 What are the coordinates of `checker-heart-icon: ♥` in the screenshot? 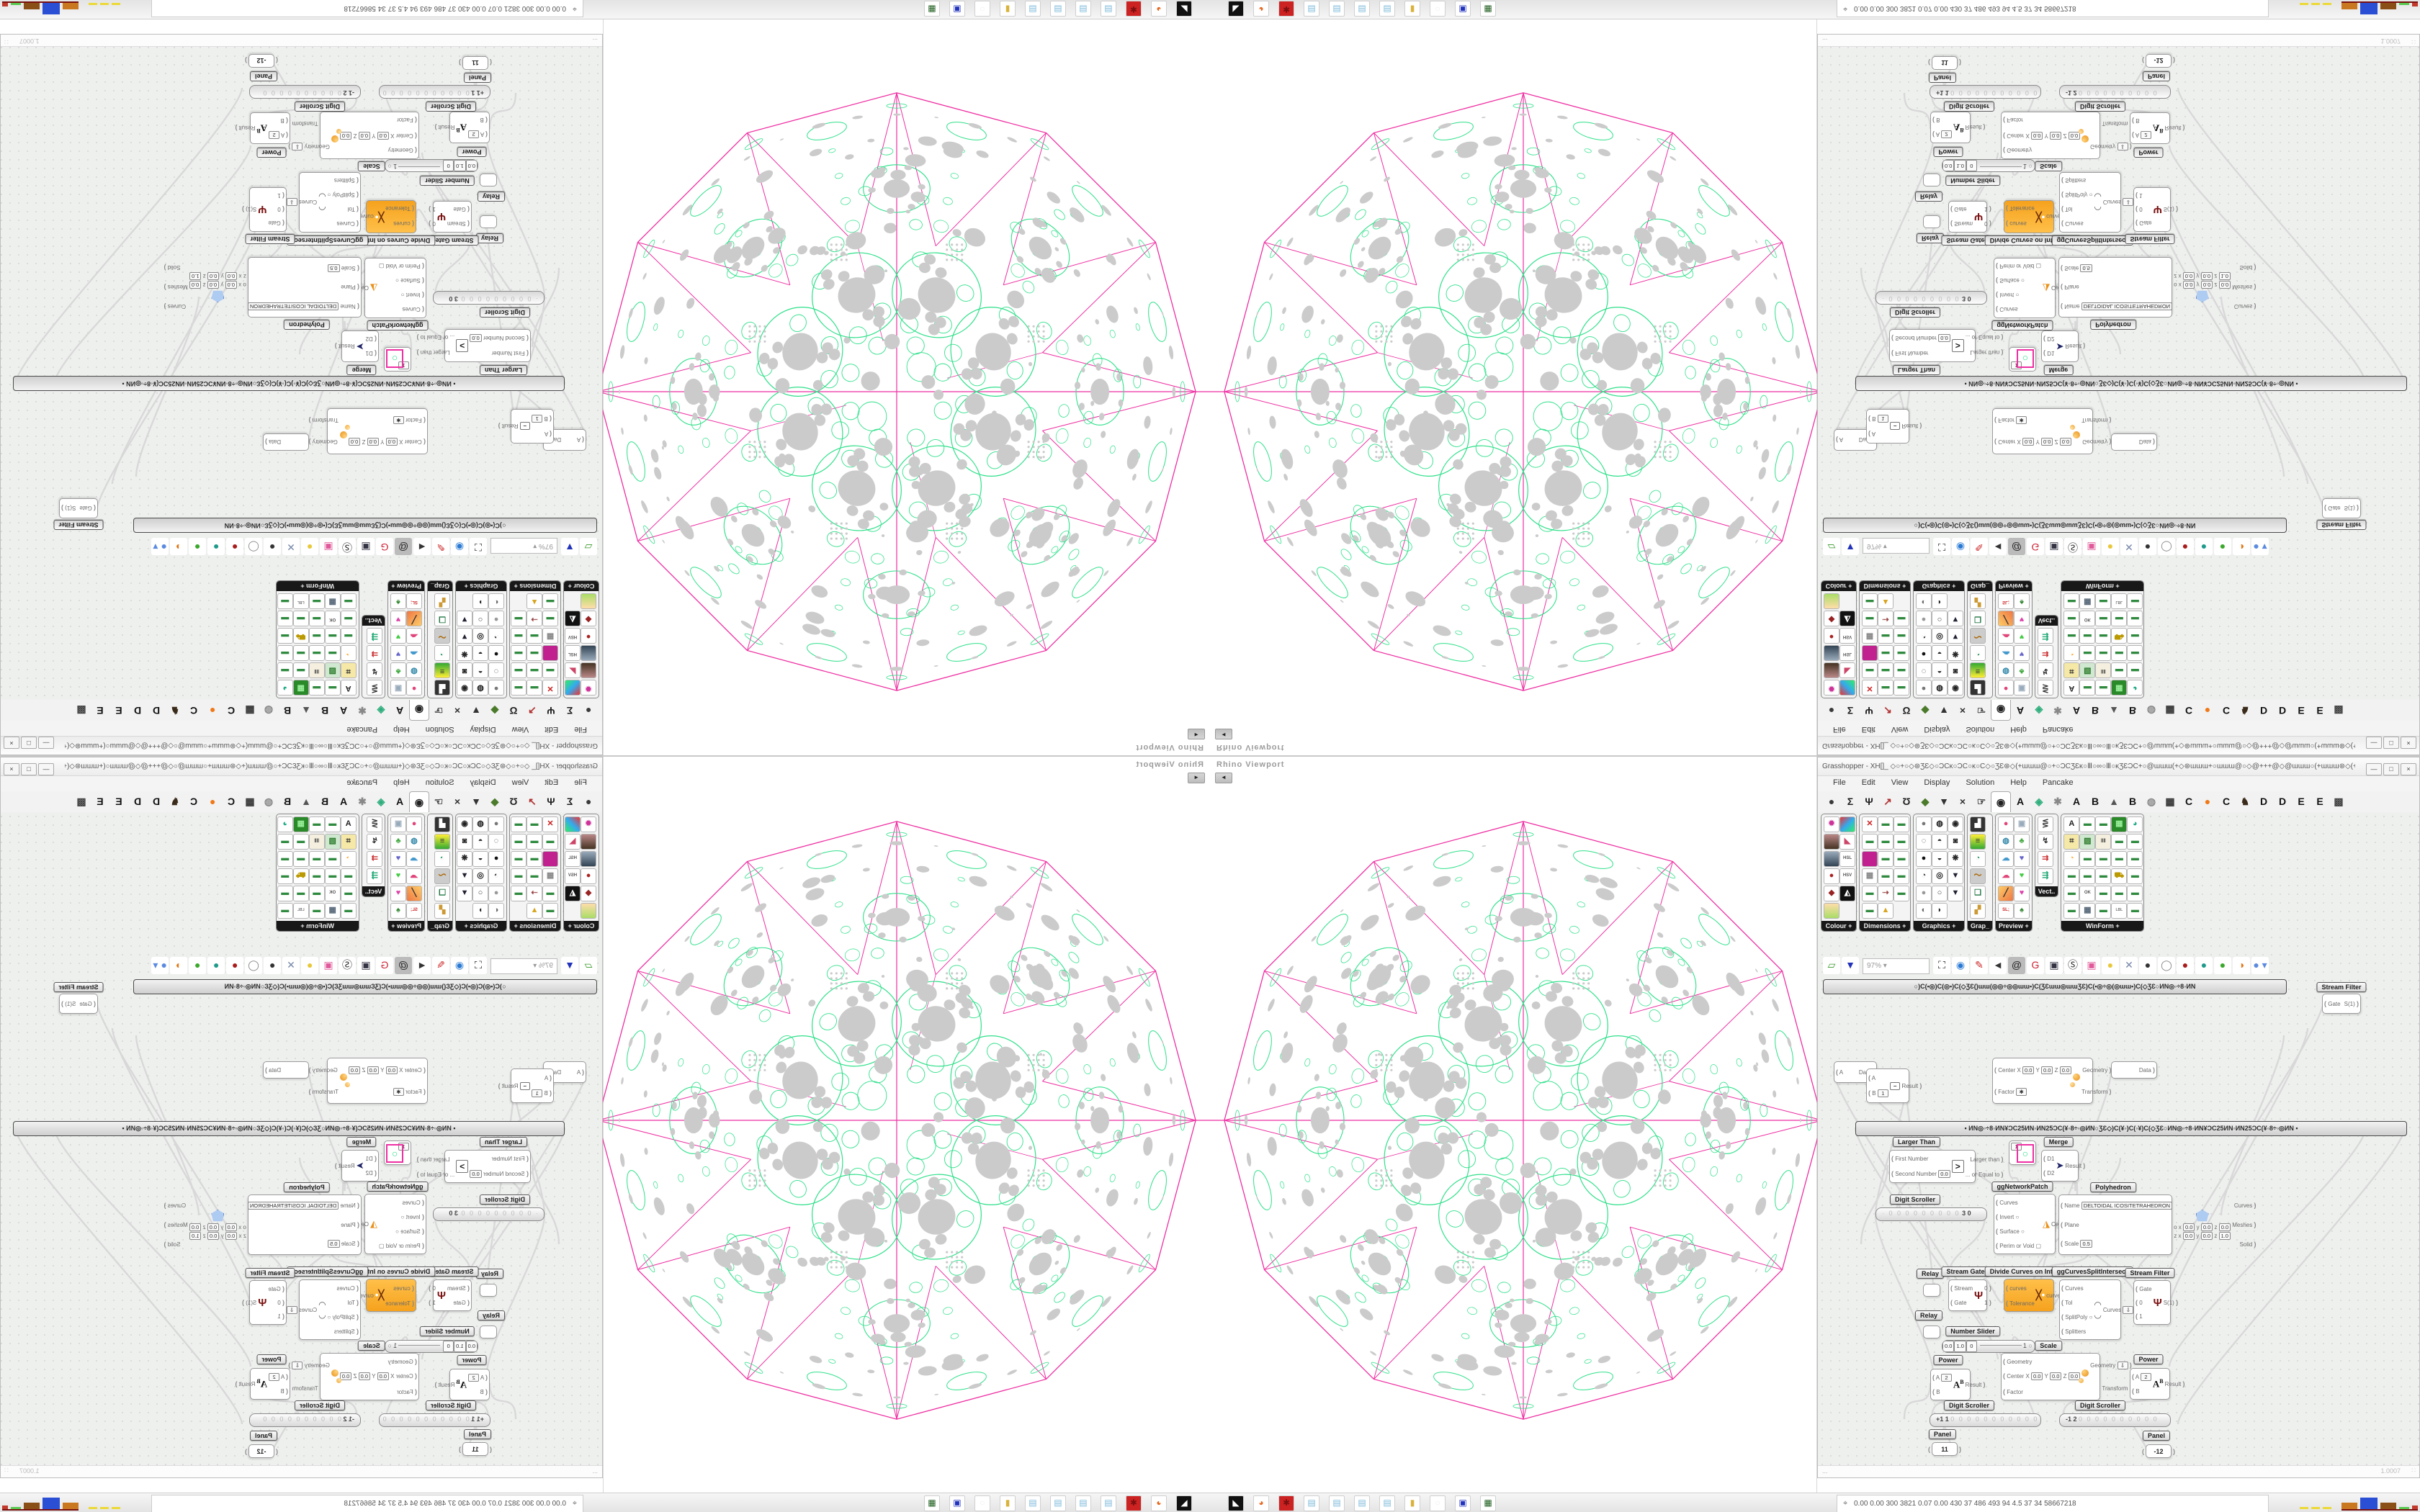 It's located at (2022, 653).